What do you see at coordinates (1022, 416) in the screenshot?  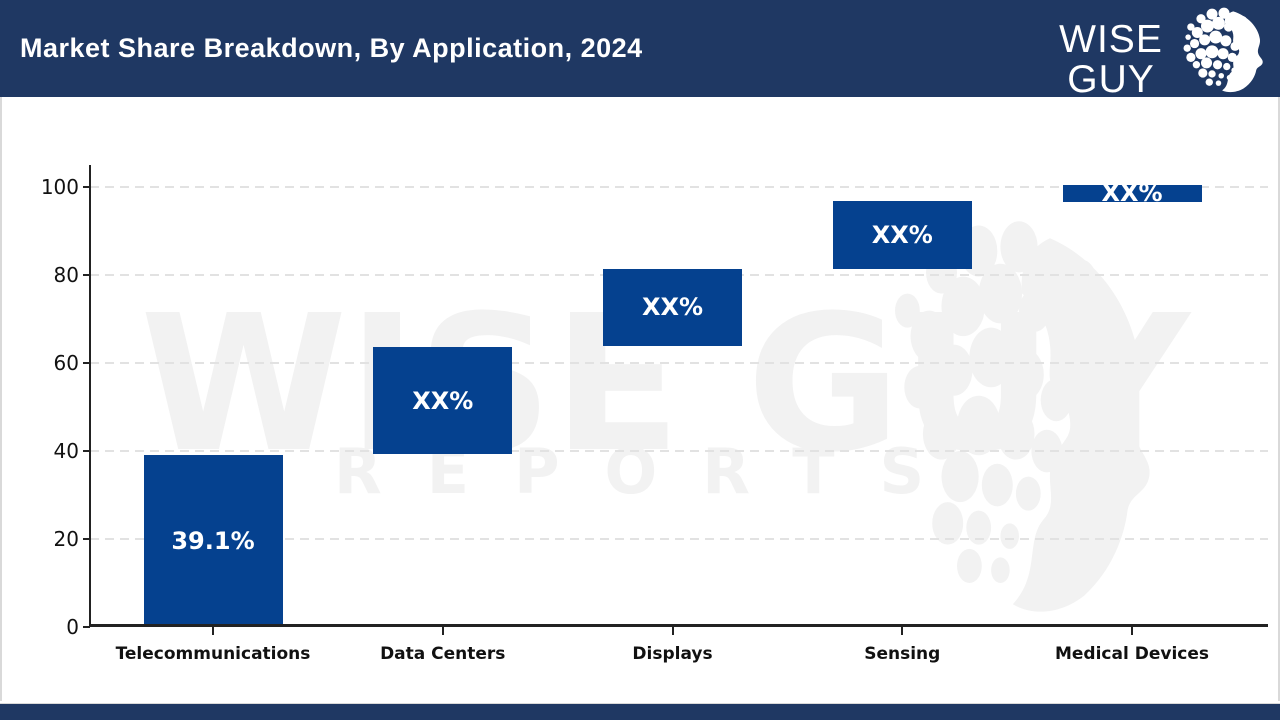 I see `watermark-head-graphic` at bounding box center [1022, 416].